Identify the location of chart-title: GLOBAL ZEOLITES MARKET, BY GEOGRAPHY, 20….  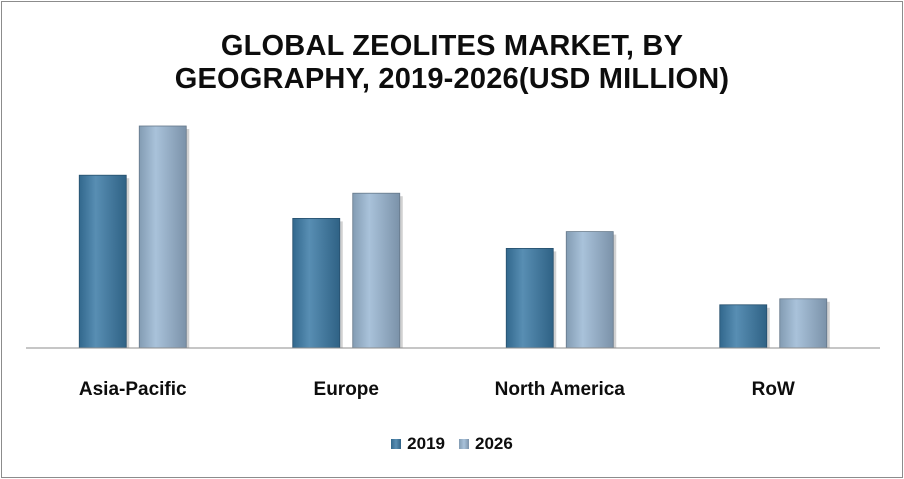
(452, 63).